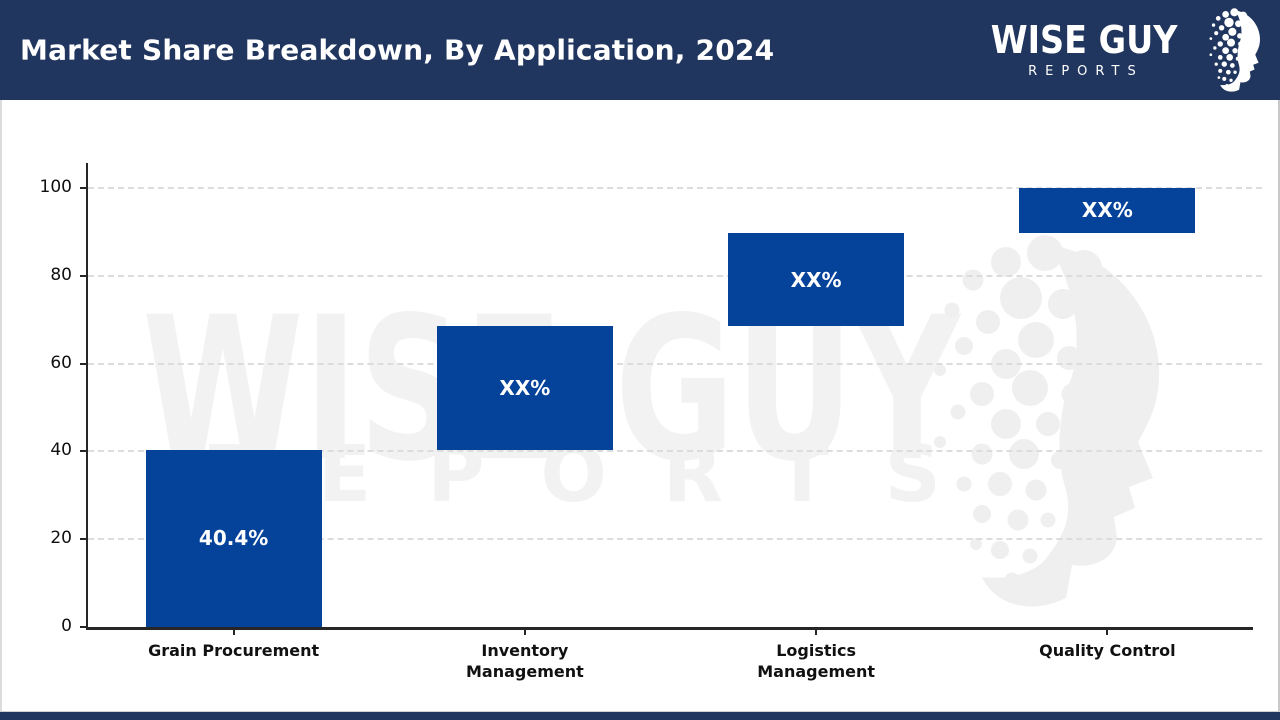 This screenshot has height=720, width=1280. I want to click on x-tick-label: Logistics Management, so click(816, 661).